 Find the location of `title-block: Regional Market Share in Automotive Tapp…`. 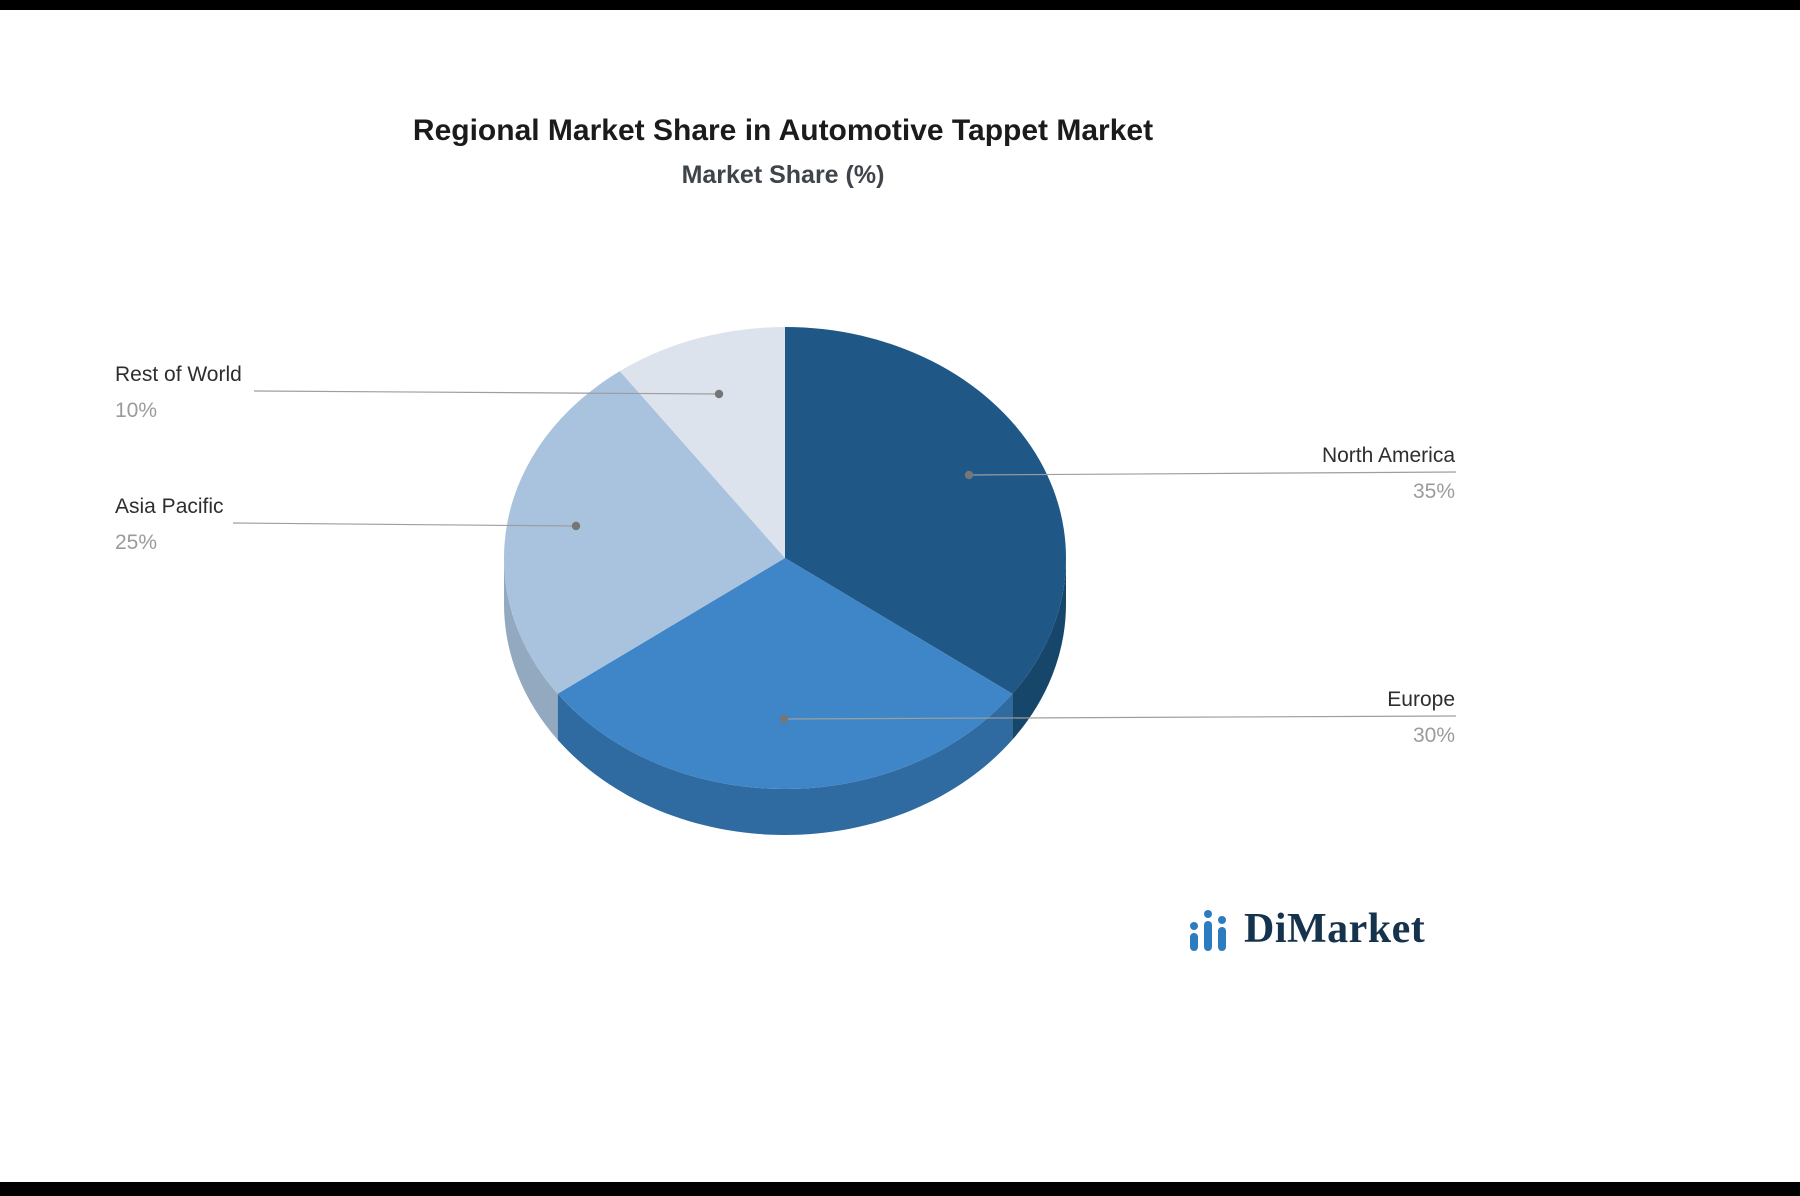

title-block: Regional Market Share in Automotive Tapp… is located at coordinates (783, 151).